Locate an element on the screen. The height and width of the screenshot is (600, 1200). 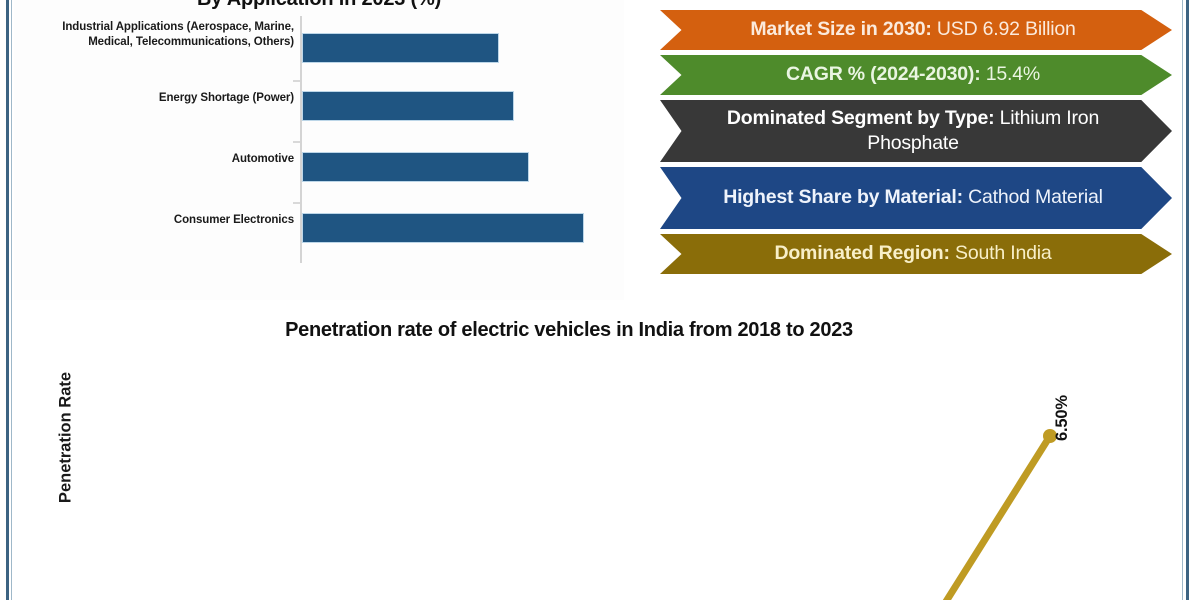
bar-category-label: Consumer Electronics is located at coordinates (233, 220).